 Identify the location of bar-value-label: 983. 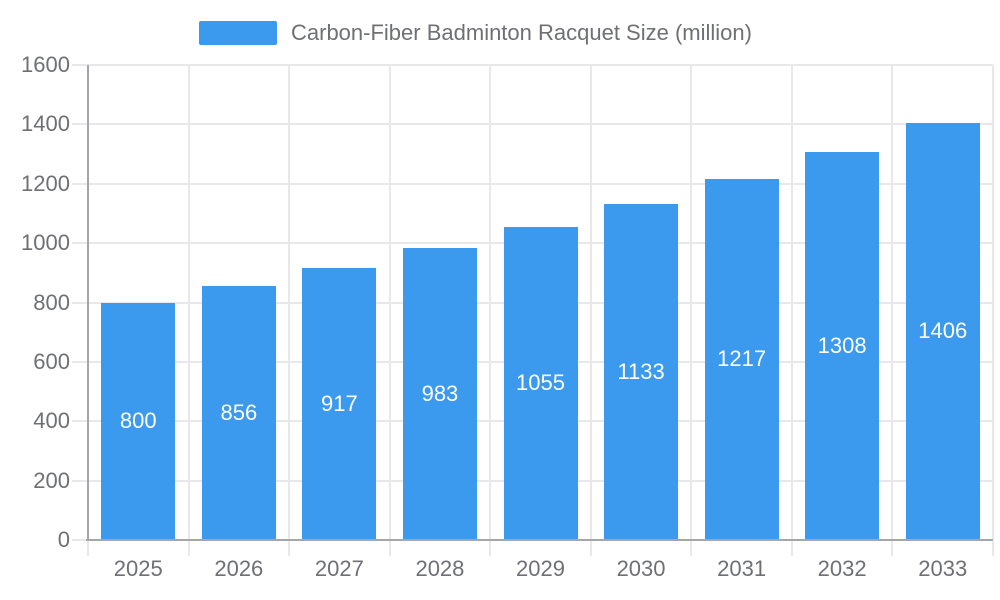
(440, 394).